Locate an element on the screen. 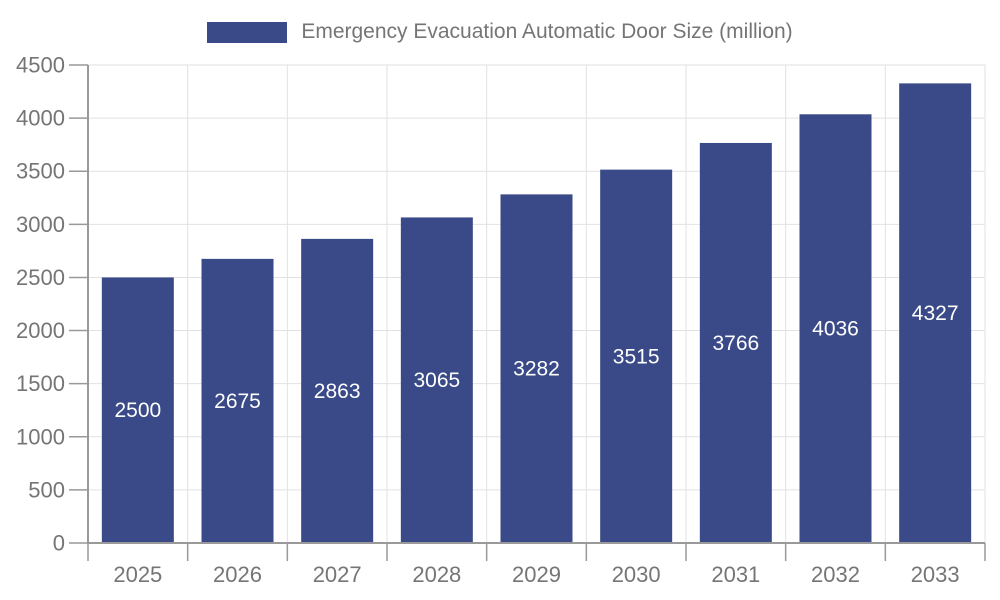 The height and width of the screenshot is (600, 1000). y-tick-label: 0 is located at coordinates (59, 543).